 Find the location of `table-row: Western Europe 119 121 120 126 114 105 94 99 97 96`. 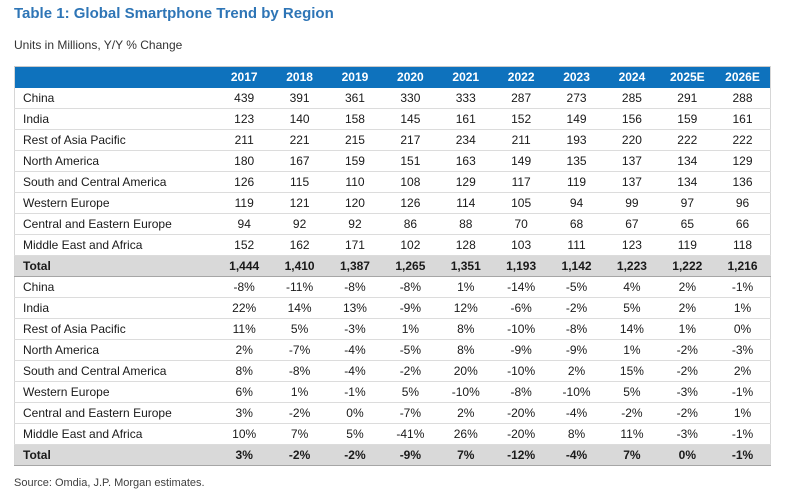

table-row: Western Europe 119 121 120 126 114 105 94 99 97 96 is located at coordinates (392, 203).